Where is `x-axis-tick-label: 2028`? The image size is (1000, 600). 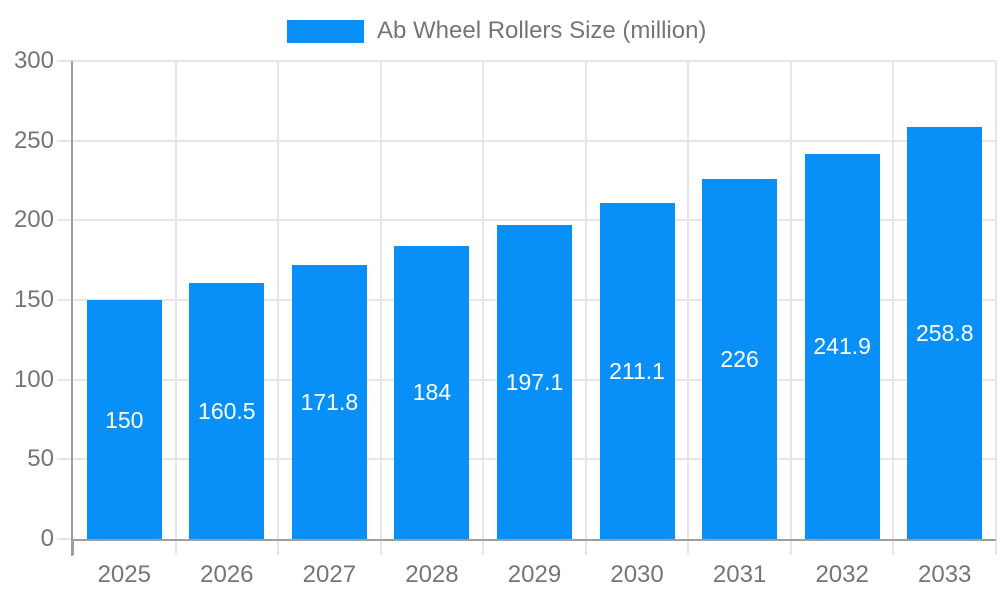 x-axis-tick-label: 2028 is located at coordinates (432, 574).